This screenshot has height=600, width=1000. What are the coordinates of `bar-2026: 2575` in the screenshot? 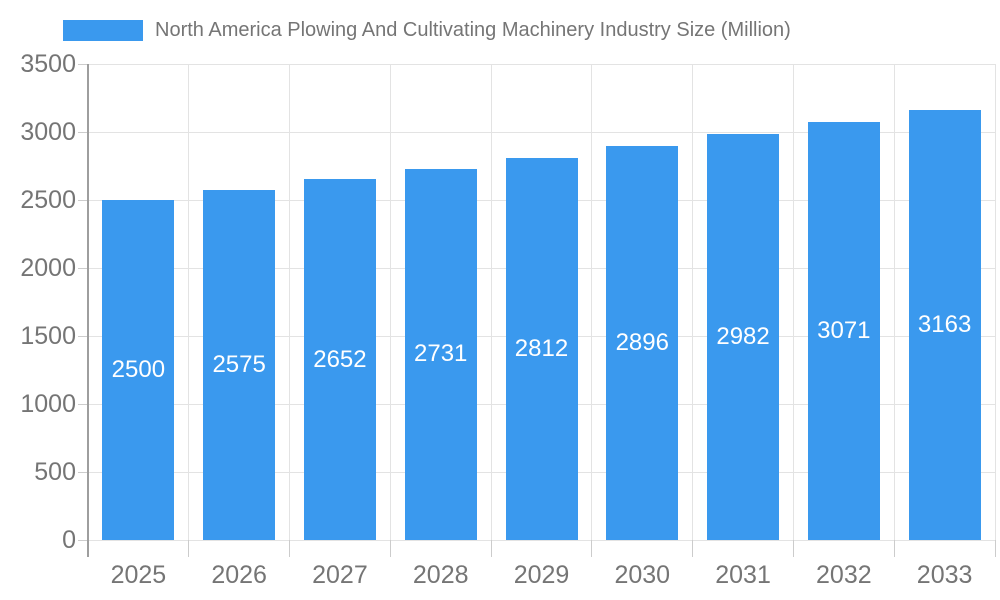 It's located at (239, 364).